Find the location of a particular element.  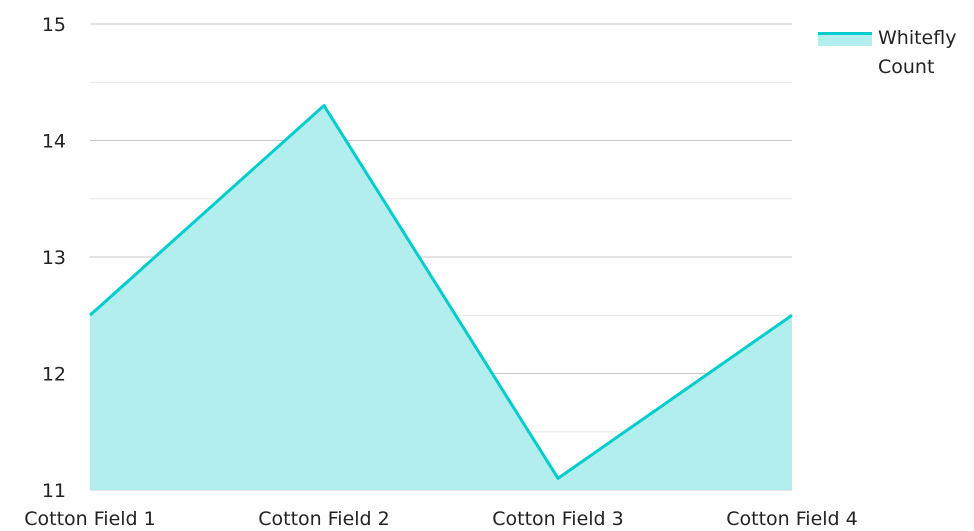

y-tick-label: 12 is located at coordinates (54, 375).